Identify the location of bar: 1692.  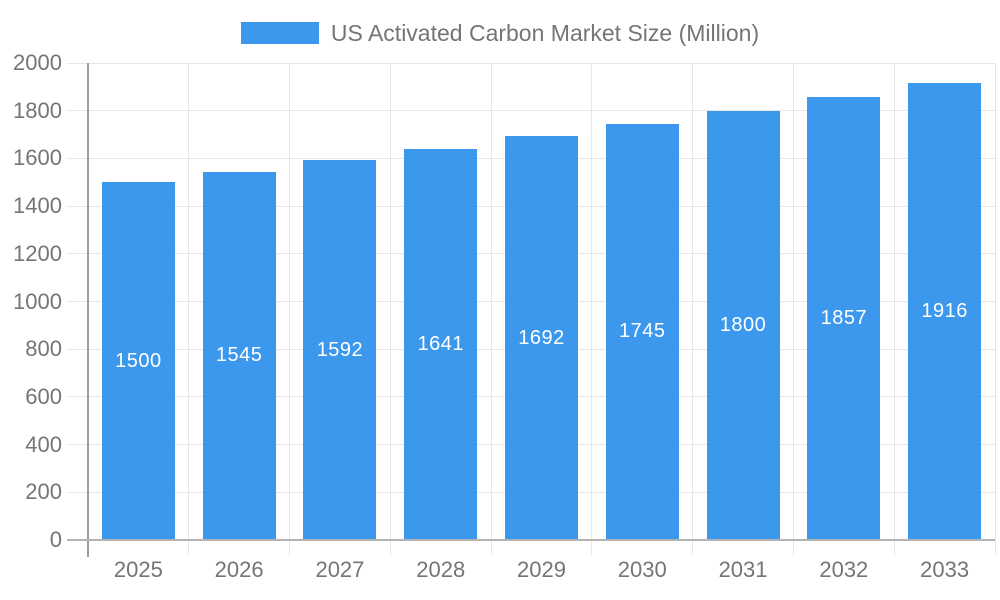
(541, 338).